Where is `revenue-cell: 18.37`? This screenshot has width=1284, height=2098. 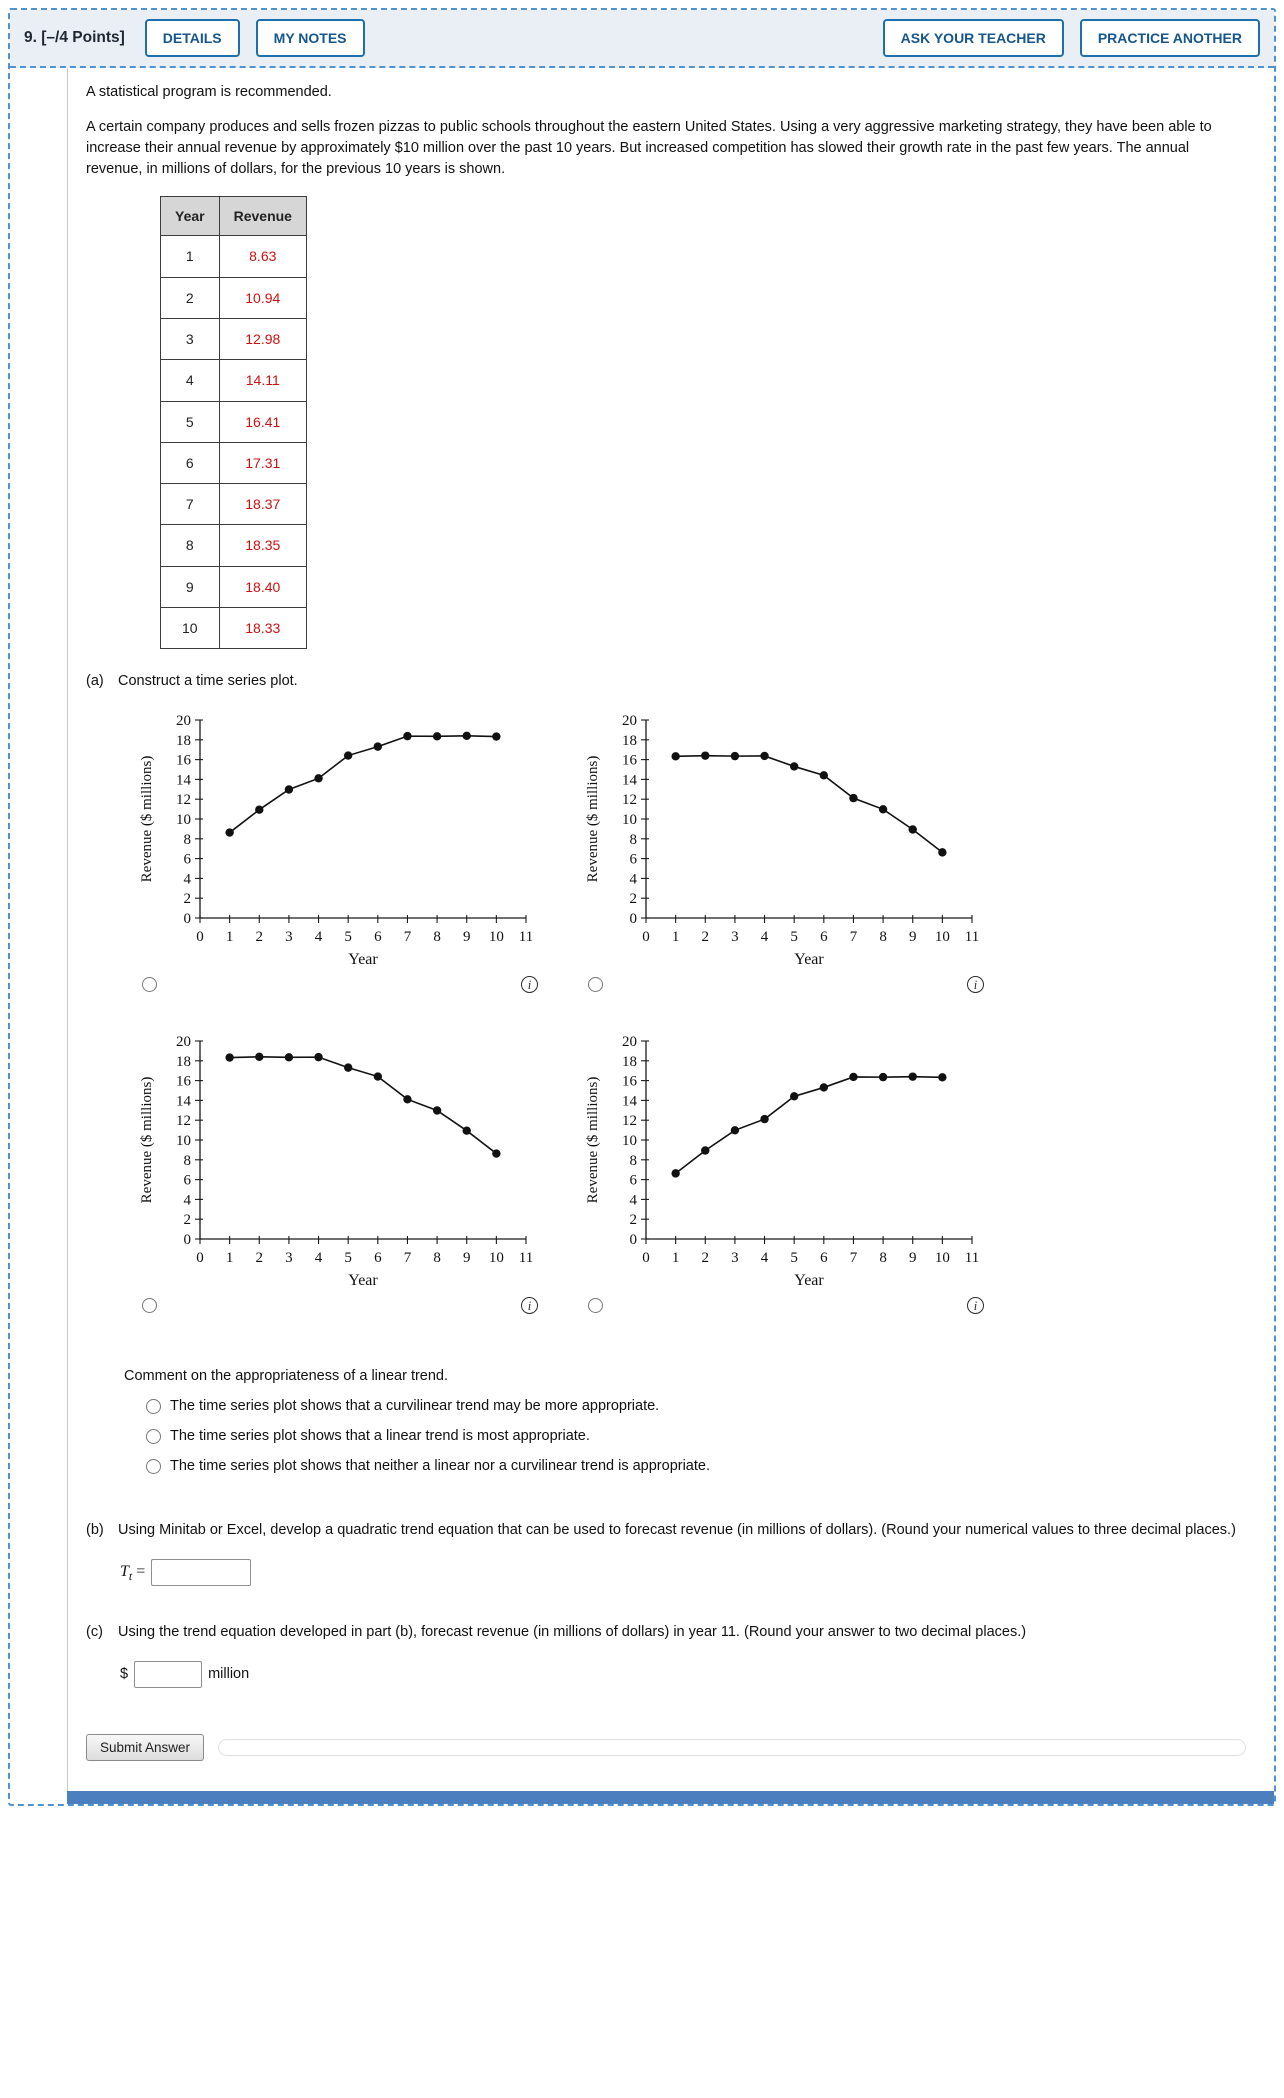
revenue-cell: 18.37 is located at coordinates (262, 504).